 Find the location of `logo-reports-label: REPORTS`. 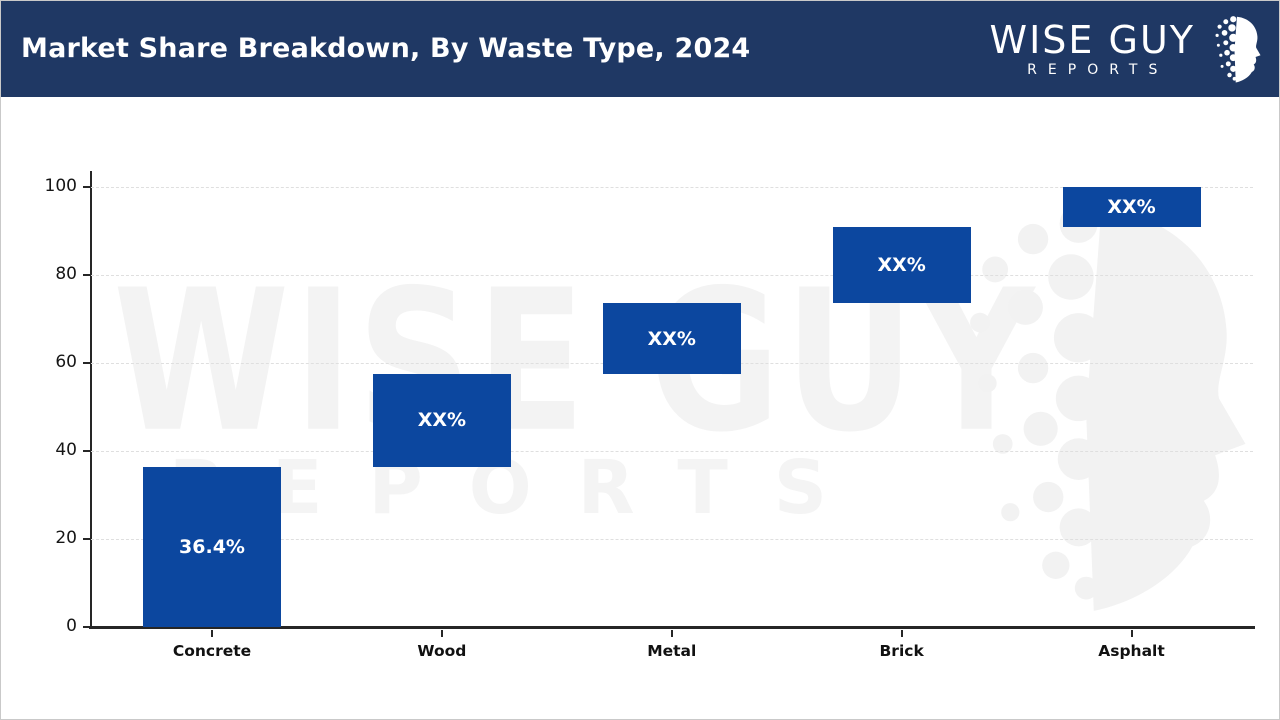

logo-reports-label: REPORTS is located at coordinates (1098, 70).